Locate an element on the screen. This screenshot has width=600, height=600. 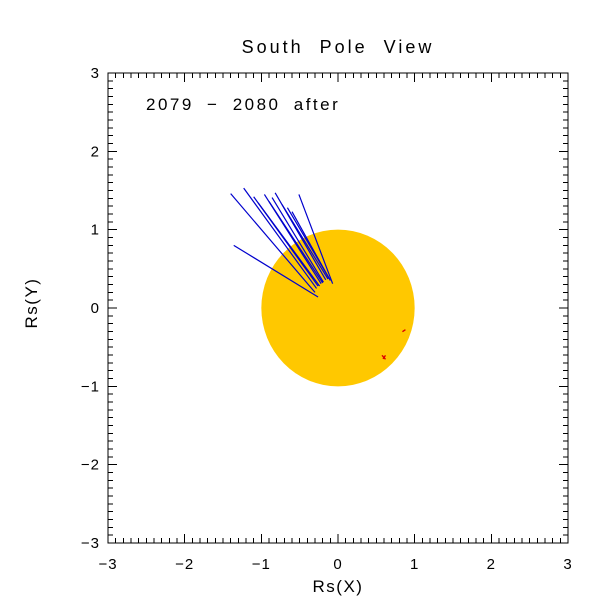
x-tick-label: −3 is located at coordinates (107, 564).